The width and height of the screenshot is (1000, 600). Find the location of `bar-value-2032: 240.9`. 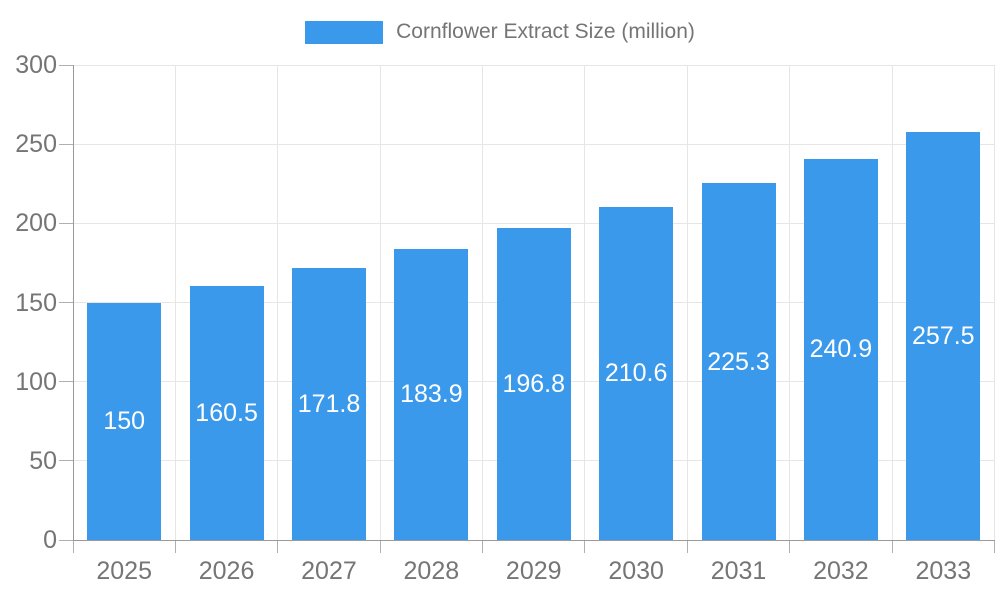

bar-value-2032: 240.9 is located at coordinates (841, 349).